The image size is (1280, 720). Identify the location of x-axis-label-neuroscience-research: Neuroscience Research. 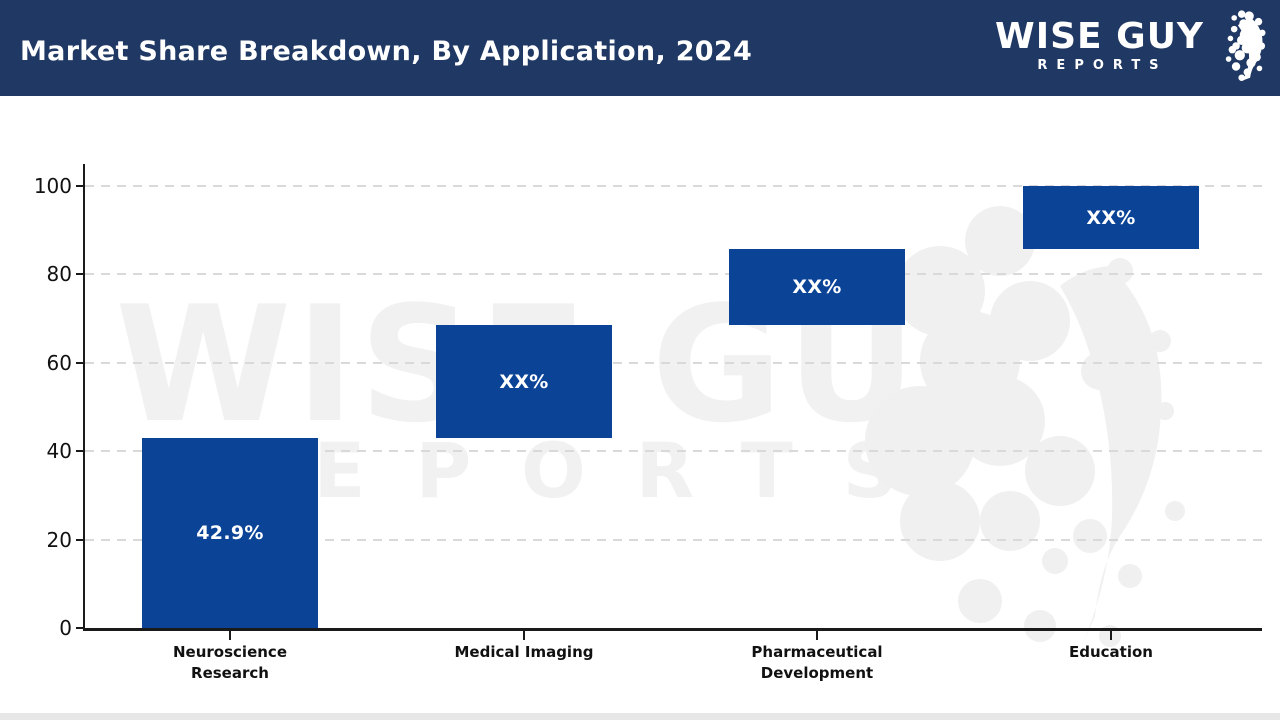
(230, 662).